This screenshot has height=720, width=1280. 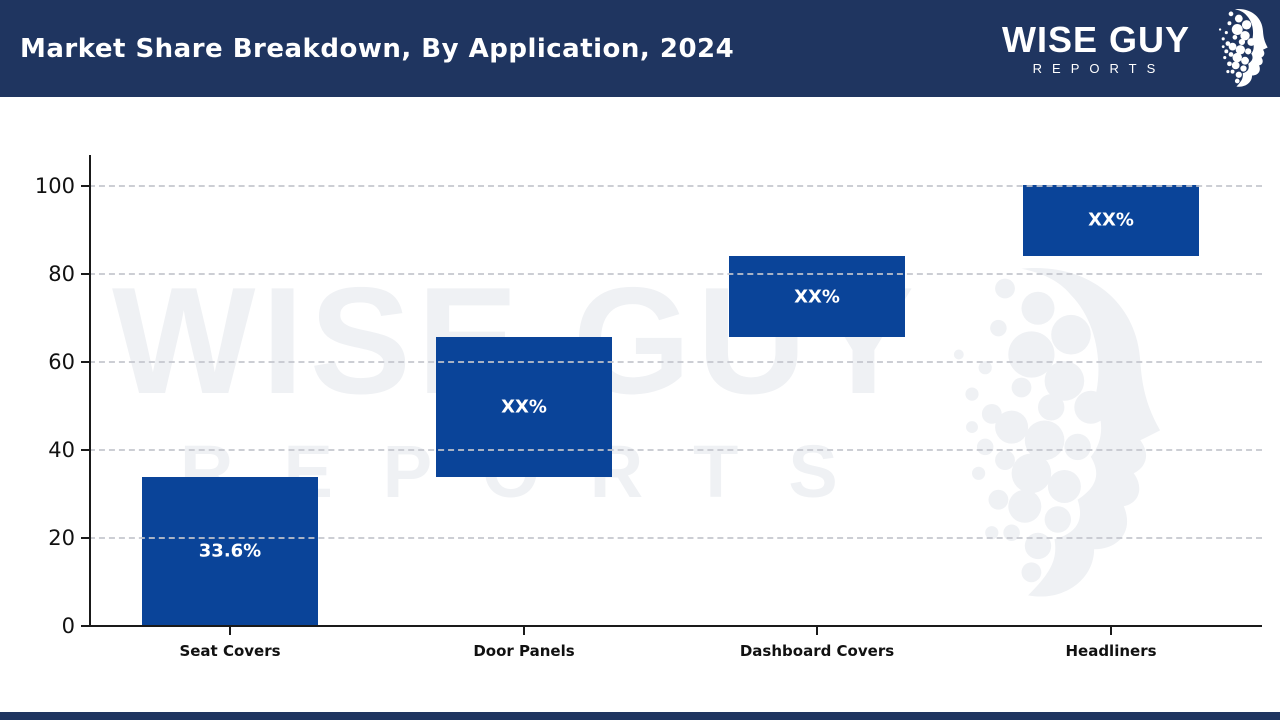 I want to click on brand-logo-text: WISE GUY REPORTS, so click(x=1095, y=47).